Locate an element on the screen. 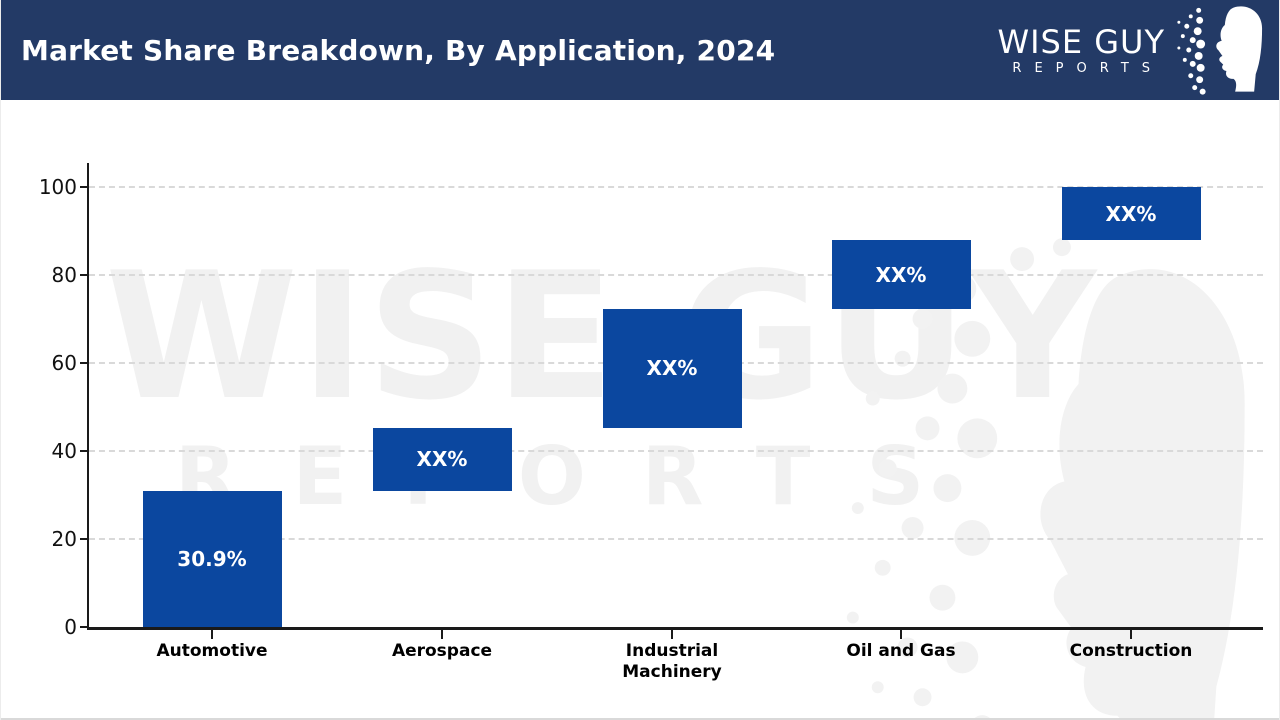 Image resolution: width=1280 pixels, height=720 pixels. bar-oil-and-gas: XX% is located at coordinates (901, 275).